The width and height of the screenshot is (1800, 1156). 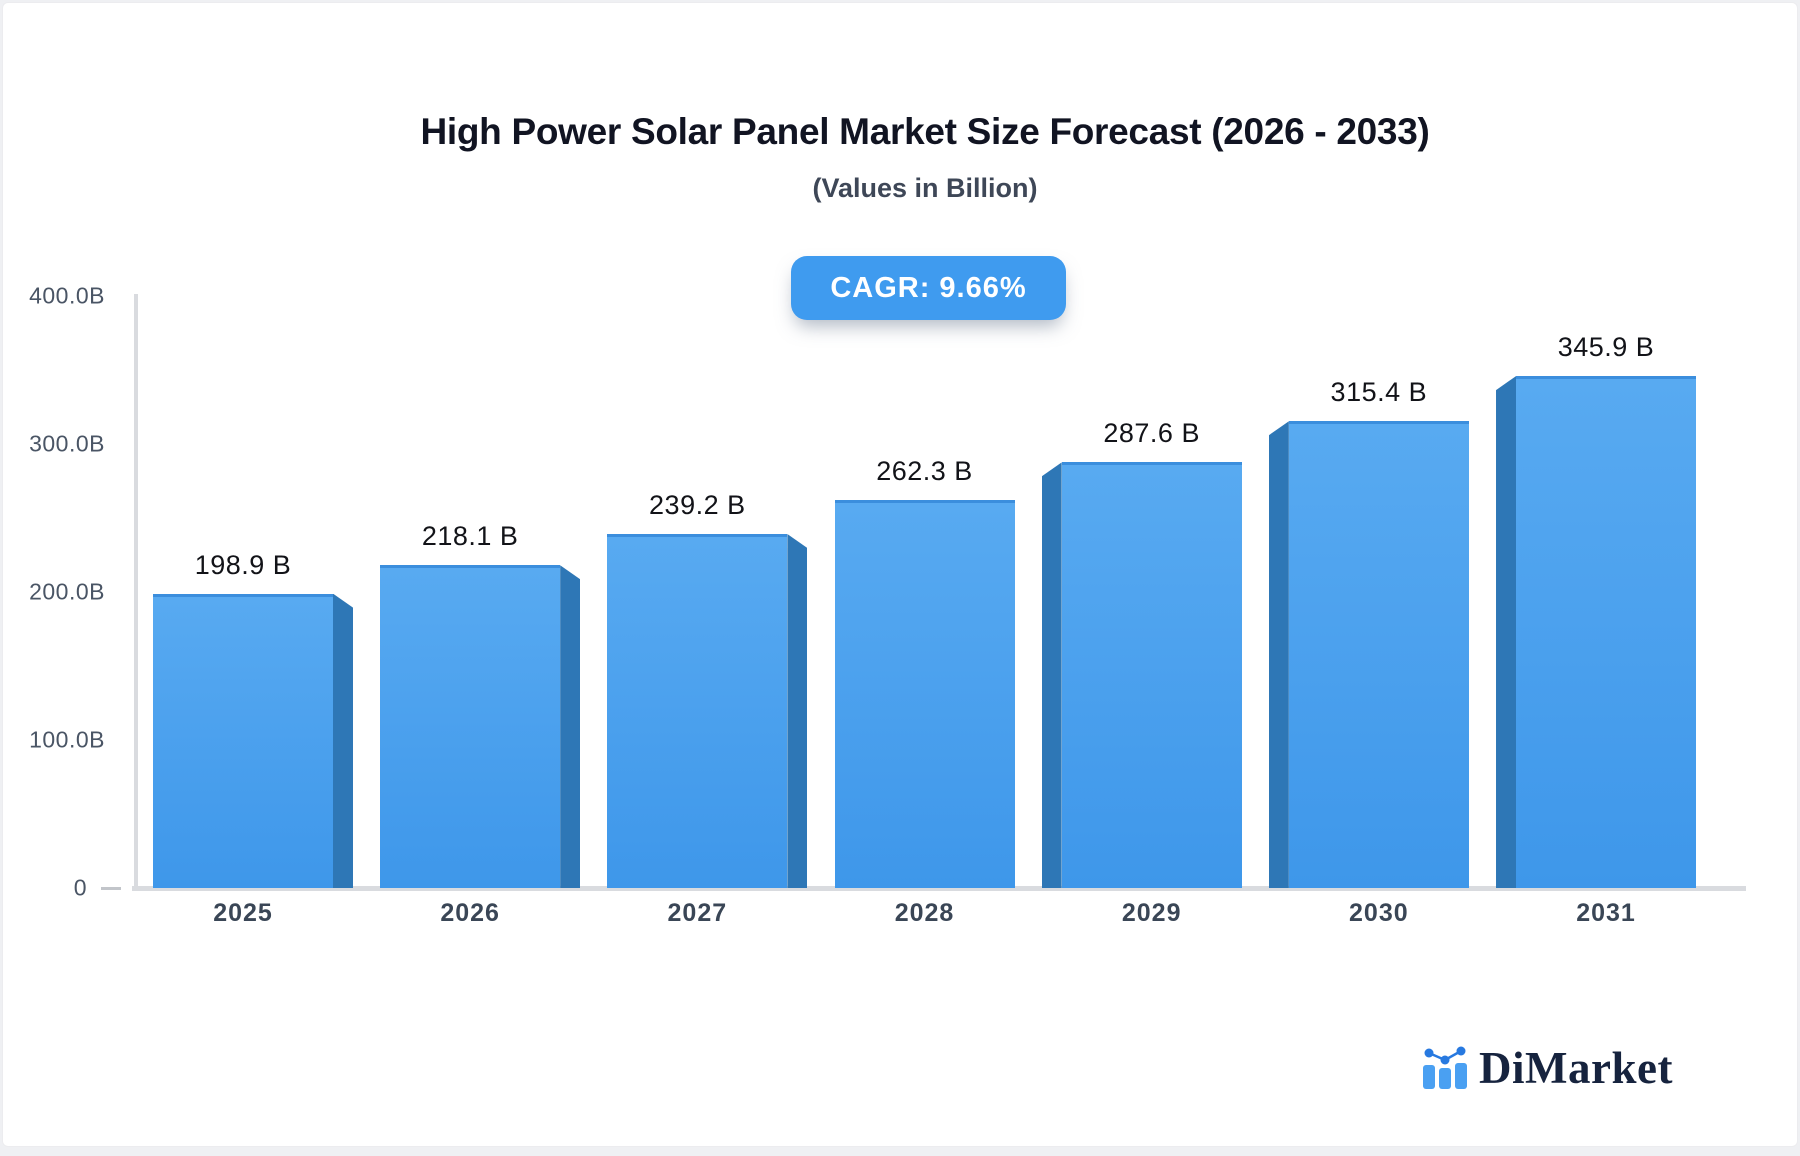 I want to click on bar-2031, so click(x=1596, y=632).